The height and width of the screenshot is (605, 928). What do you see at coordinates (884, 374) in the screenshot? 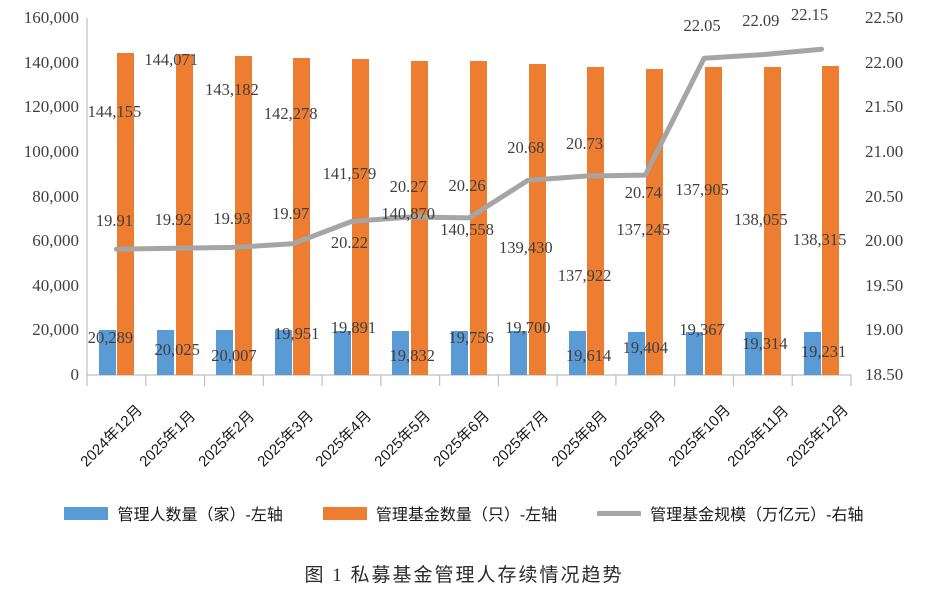
I see `right-axis-tick: 18.50` at bounding box center [884, 374].